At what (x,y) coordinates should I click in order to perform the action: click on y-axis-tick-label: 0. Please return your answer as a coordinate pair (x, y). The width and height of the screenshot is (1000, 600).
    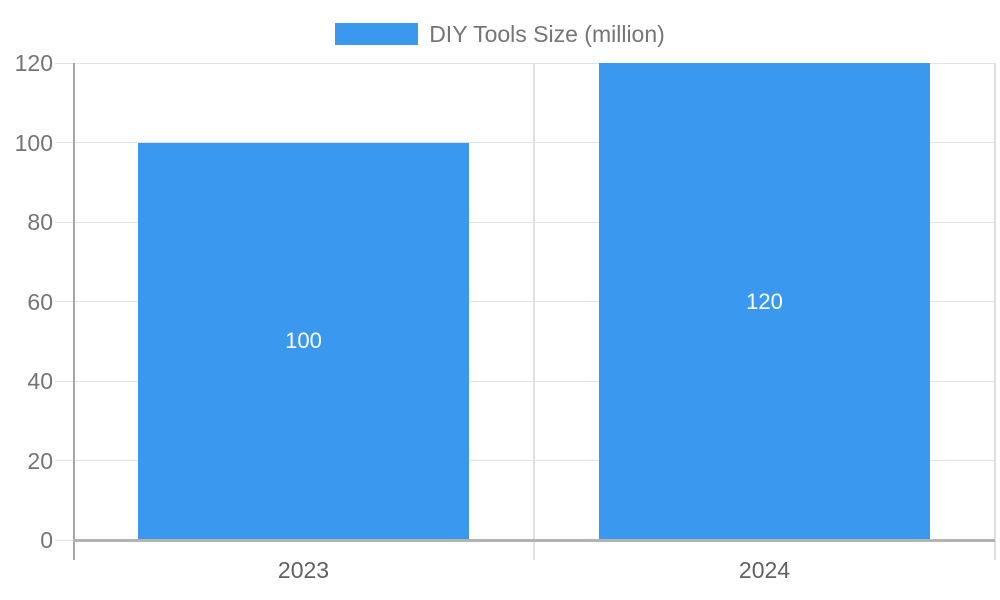
    Looking at the image, I should click on (46, 540).